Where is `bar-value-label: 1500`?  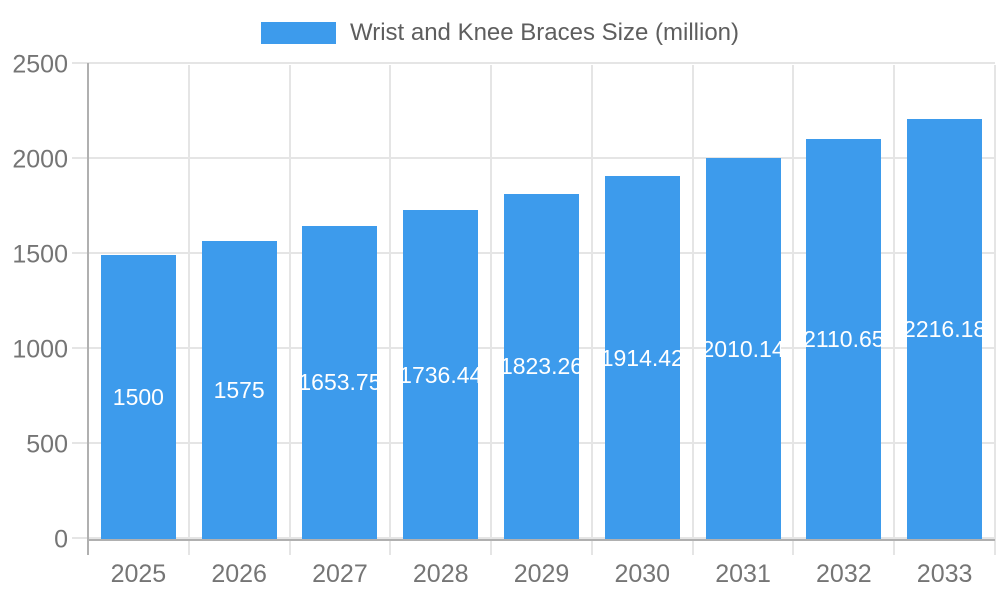 bar-value-label: 1500 is located at coordinates (138, 397).